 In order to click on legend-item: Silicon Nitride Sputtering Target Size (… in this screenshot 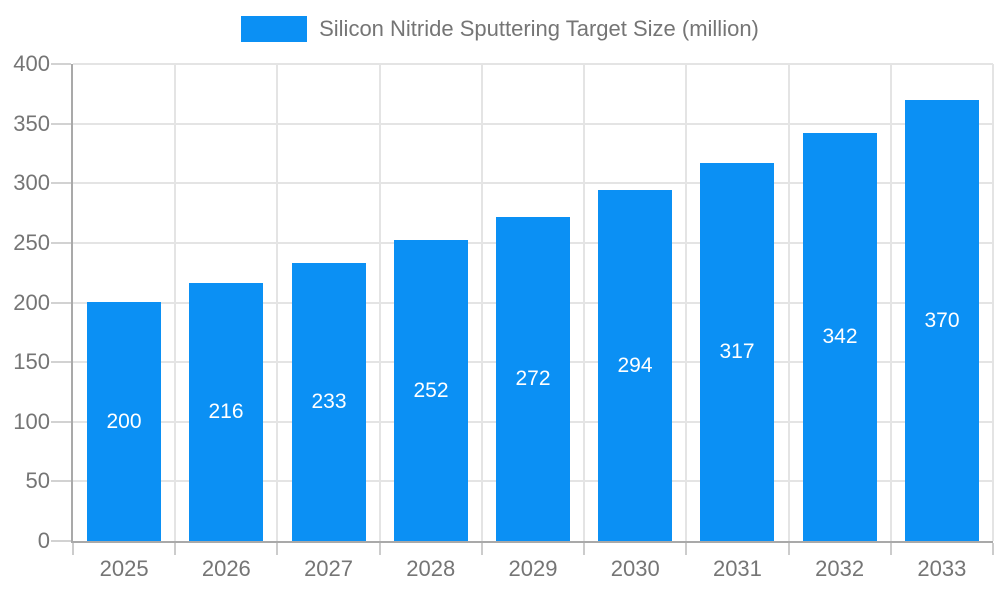, I will do `click(500, 29)`.